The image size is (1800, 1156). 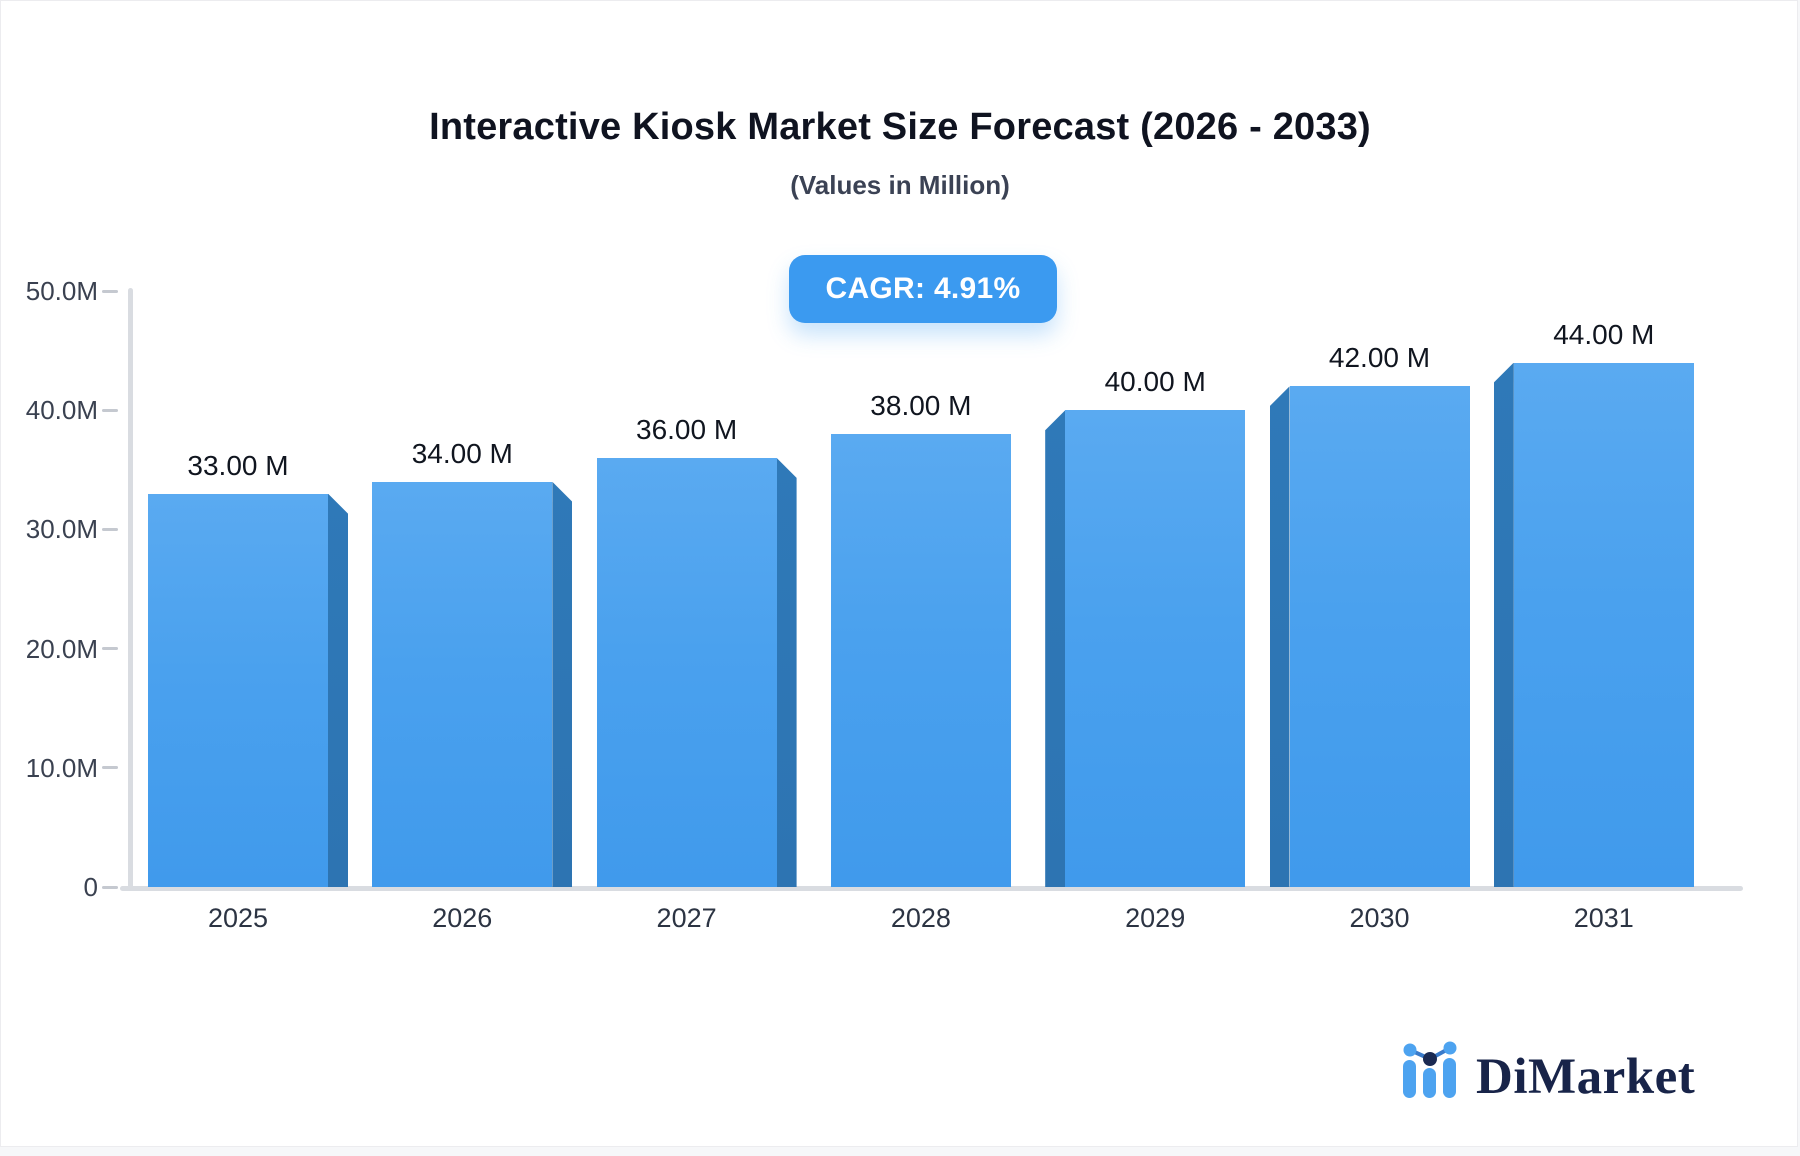 What do you see at coordinates (931, 888) in the screenshot?
I see `x-axis-line` at bounding box center [931, 888].